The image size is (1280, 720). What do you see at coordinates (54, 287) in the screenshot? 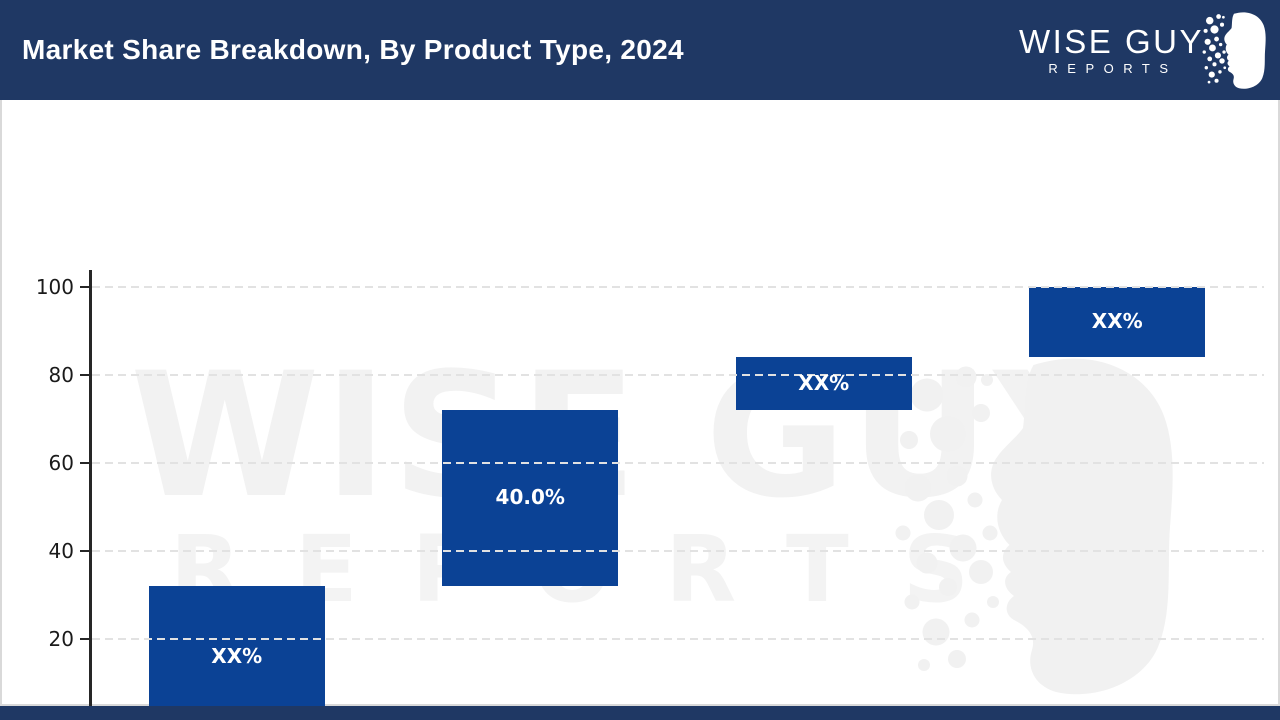
I see `y-tick-label: 100` at bounding box center [54, 287].